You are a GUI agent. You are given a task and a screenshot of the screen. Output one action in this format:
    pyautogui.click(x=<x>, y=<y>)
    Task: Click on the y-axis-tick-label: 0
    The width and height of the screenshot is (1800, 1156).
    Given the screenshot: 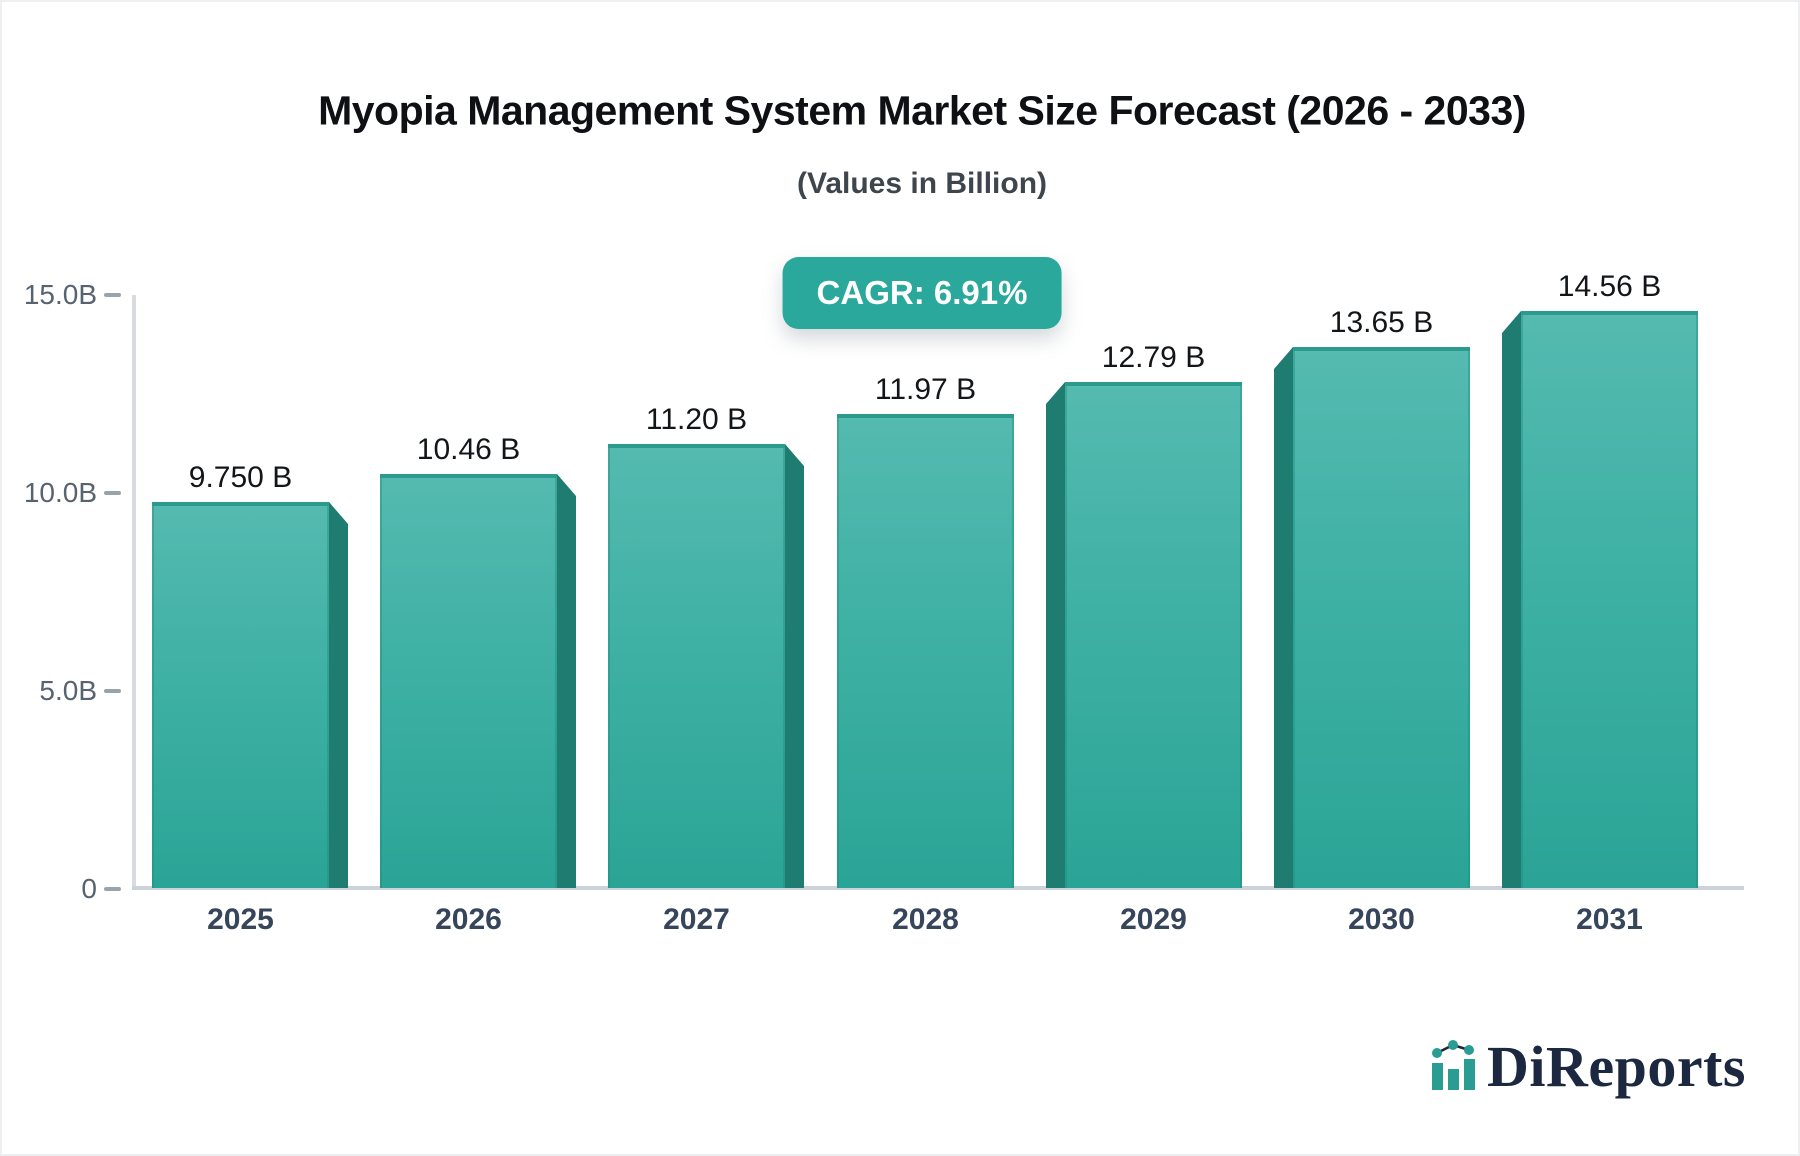 What is the action you would take?
    pyautogui.click(x=89, y=888)
    